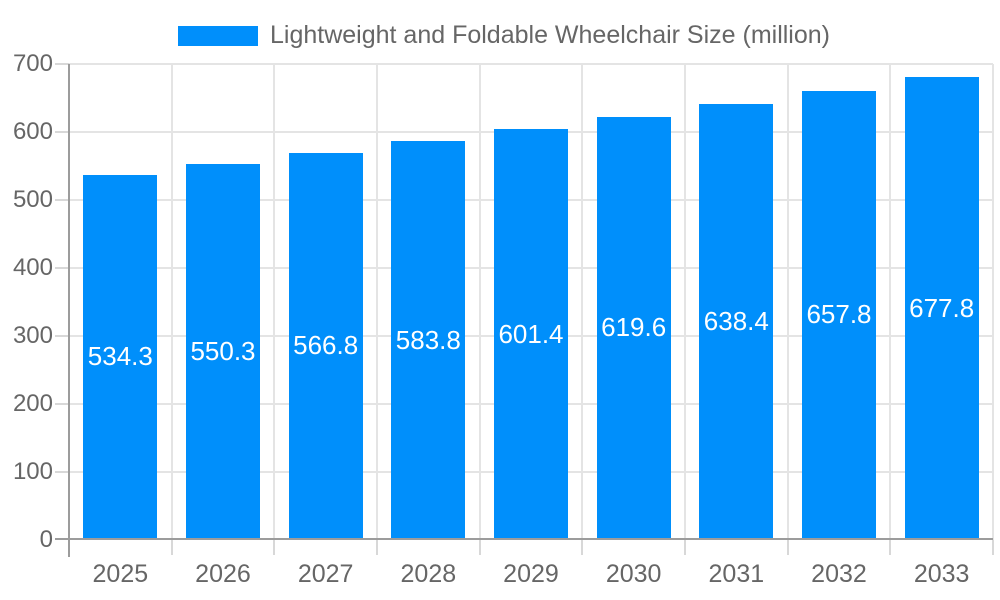  What do you see at coordinates (325, 574) in the screenshot?
I see `x-axis-label: 2027` at bounding box center [325, 574].